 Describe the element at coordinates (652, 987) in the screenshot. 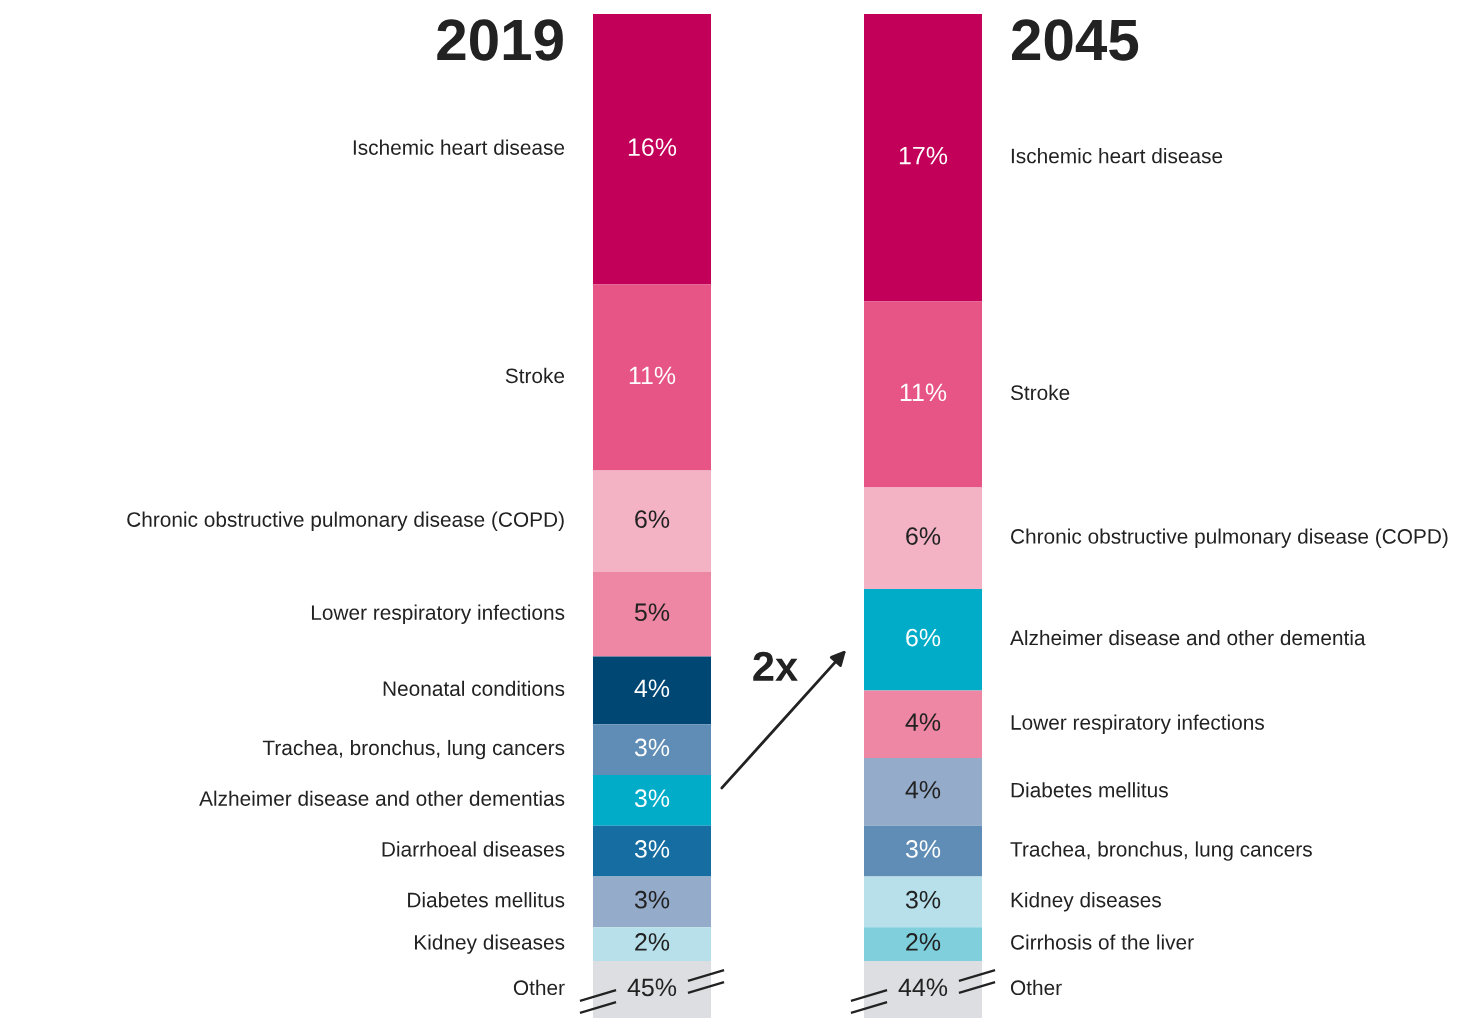

I see `data-label: 45%` at that location.